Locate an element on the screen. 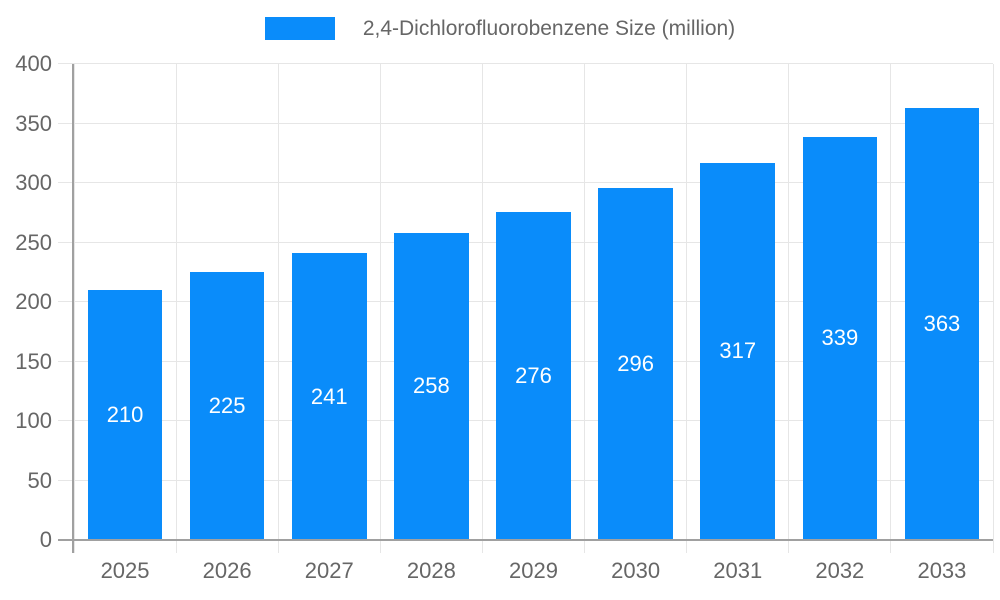  y-tick-label: 300 is located at coordinates (33, 182).